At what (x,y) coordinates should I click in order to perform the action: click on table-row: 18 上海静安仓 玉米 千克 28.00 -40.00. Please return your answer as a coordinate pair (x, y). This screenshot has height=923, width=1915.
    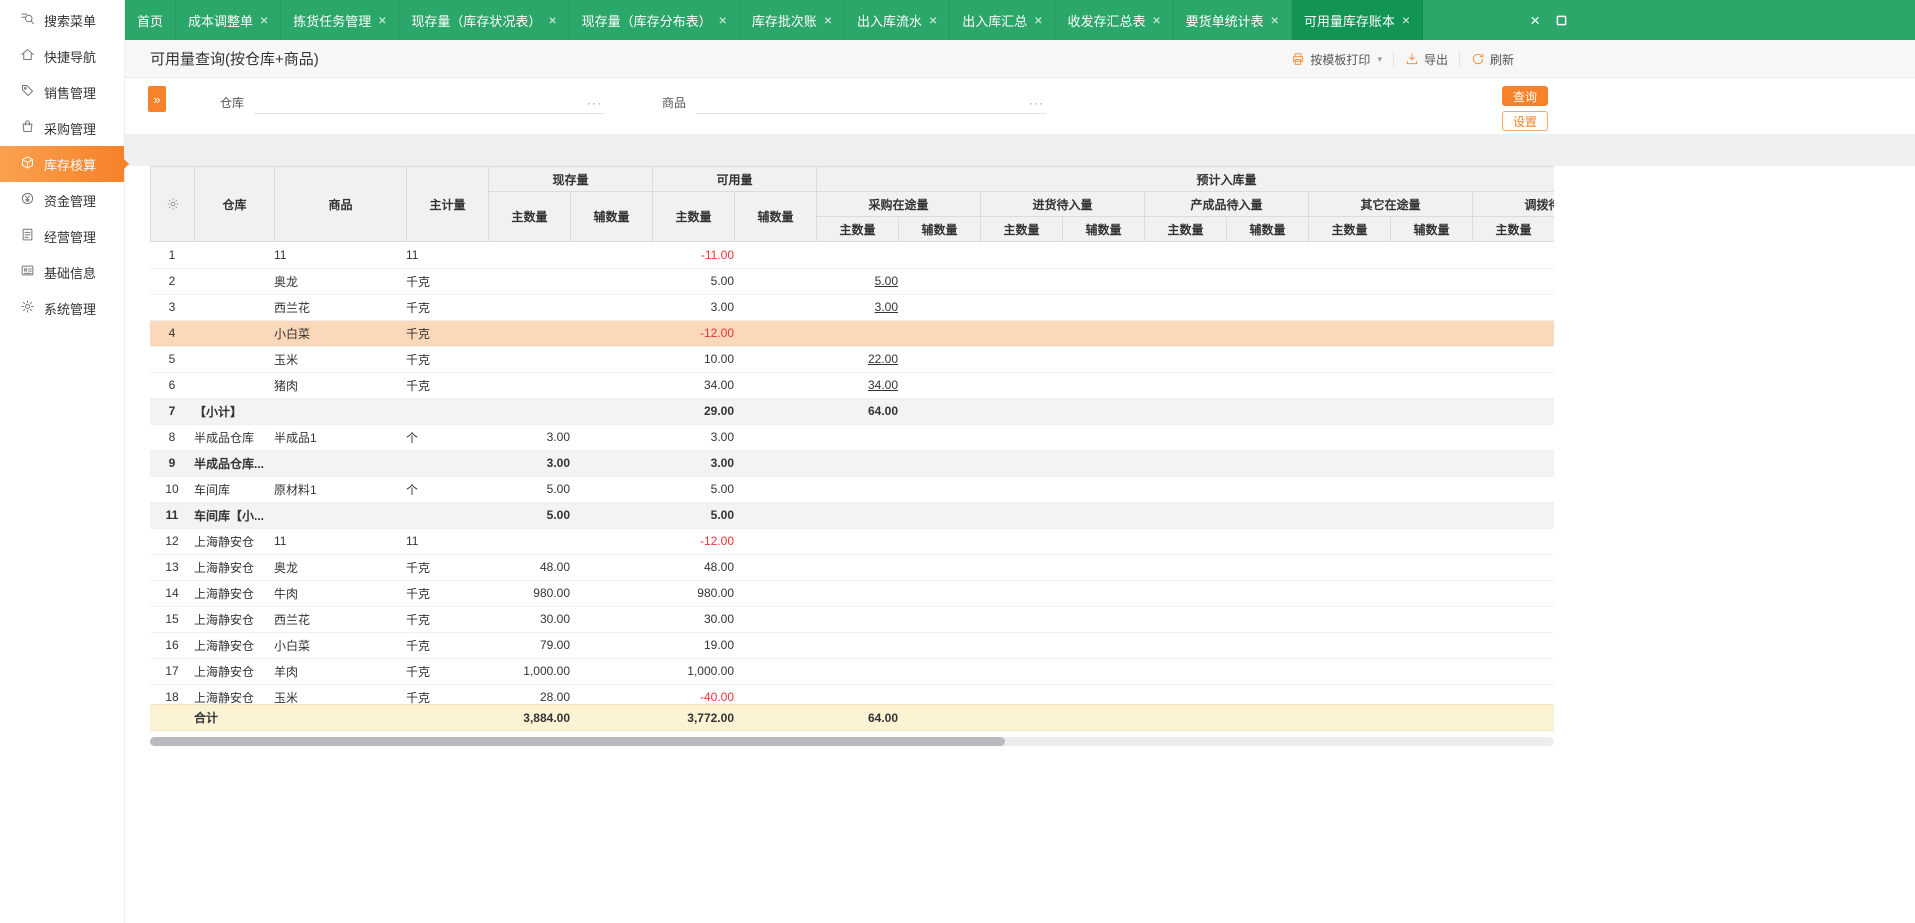
    Looking at the image, I should click on (852, 694).